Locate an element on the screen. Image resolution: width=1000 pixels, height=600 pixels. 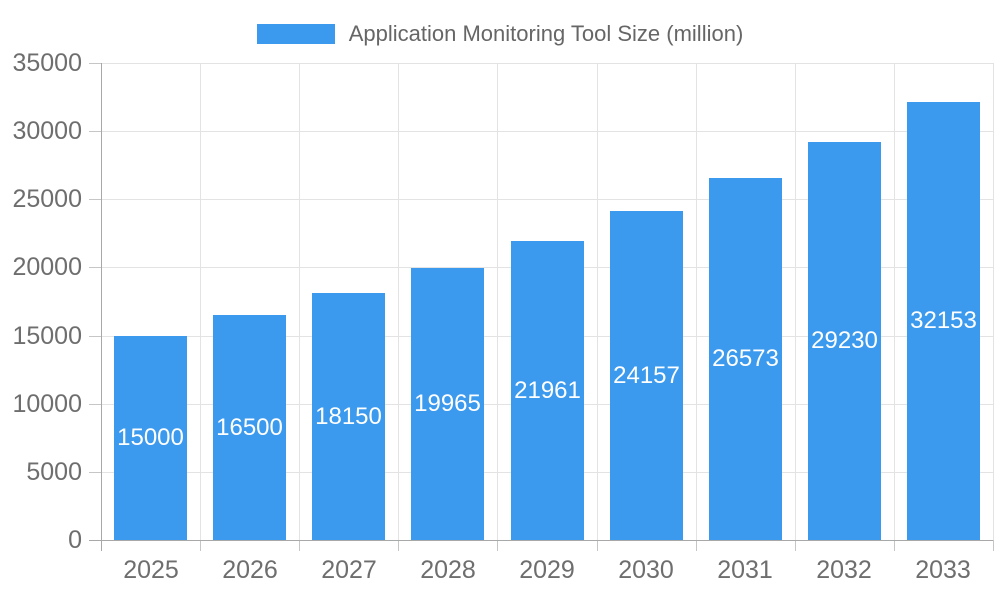
x-axis-tick-label: 2031 is located at coordinates (745, 570).